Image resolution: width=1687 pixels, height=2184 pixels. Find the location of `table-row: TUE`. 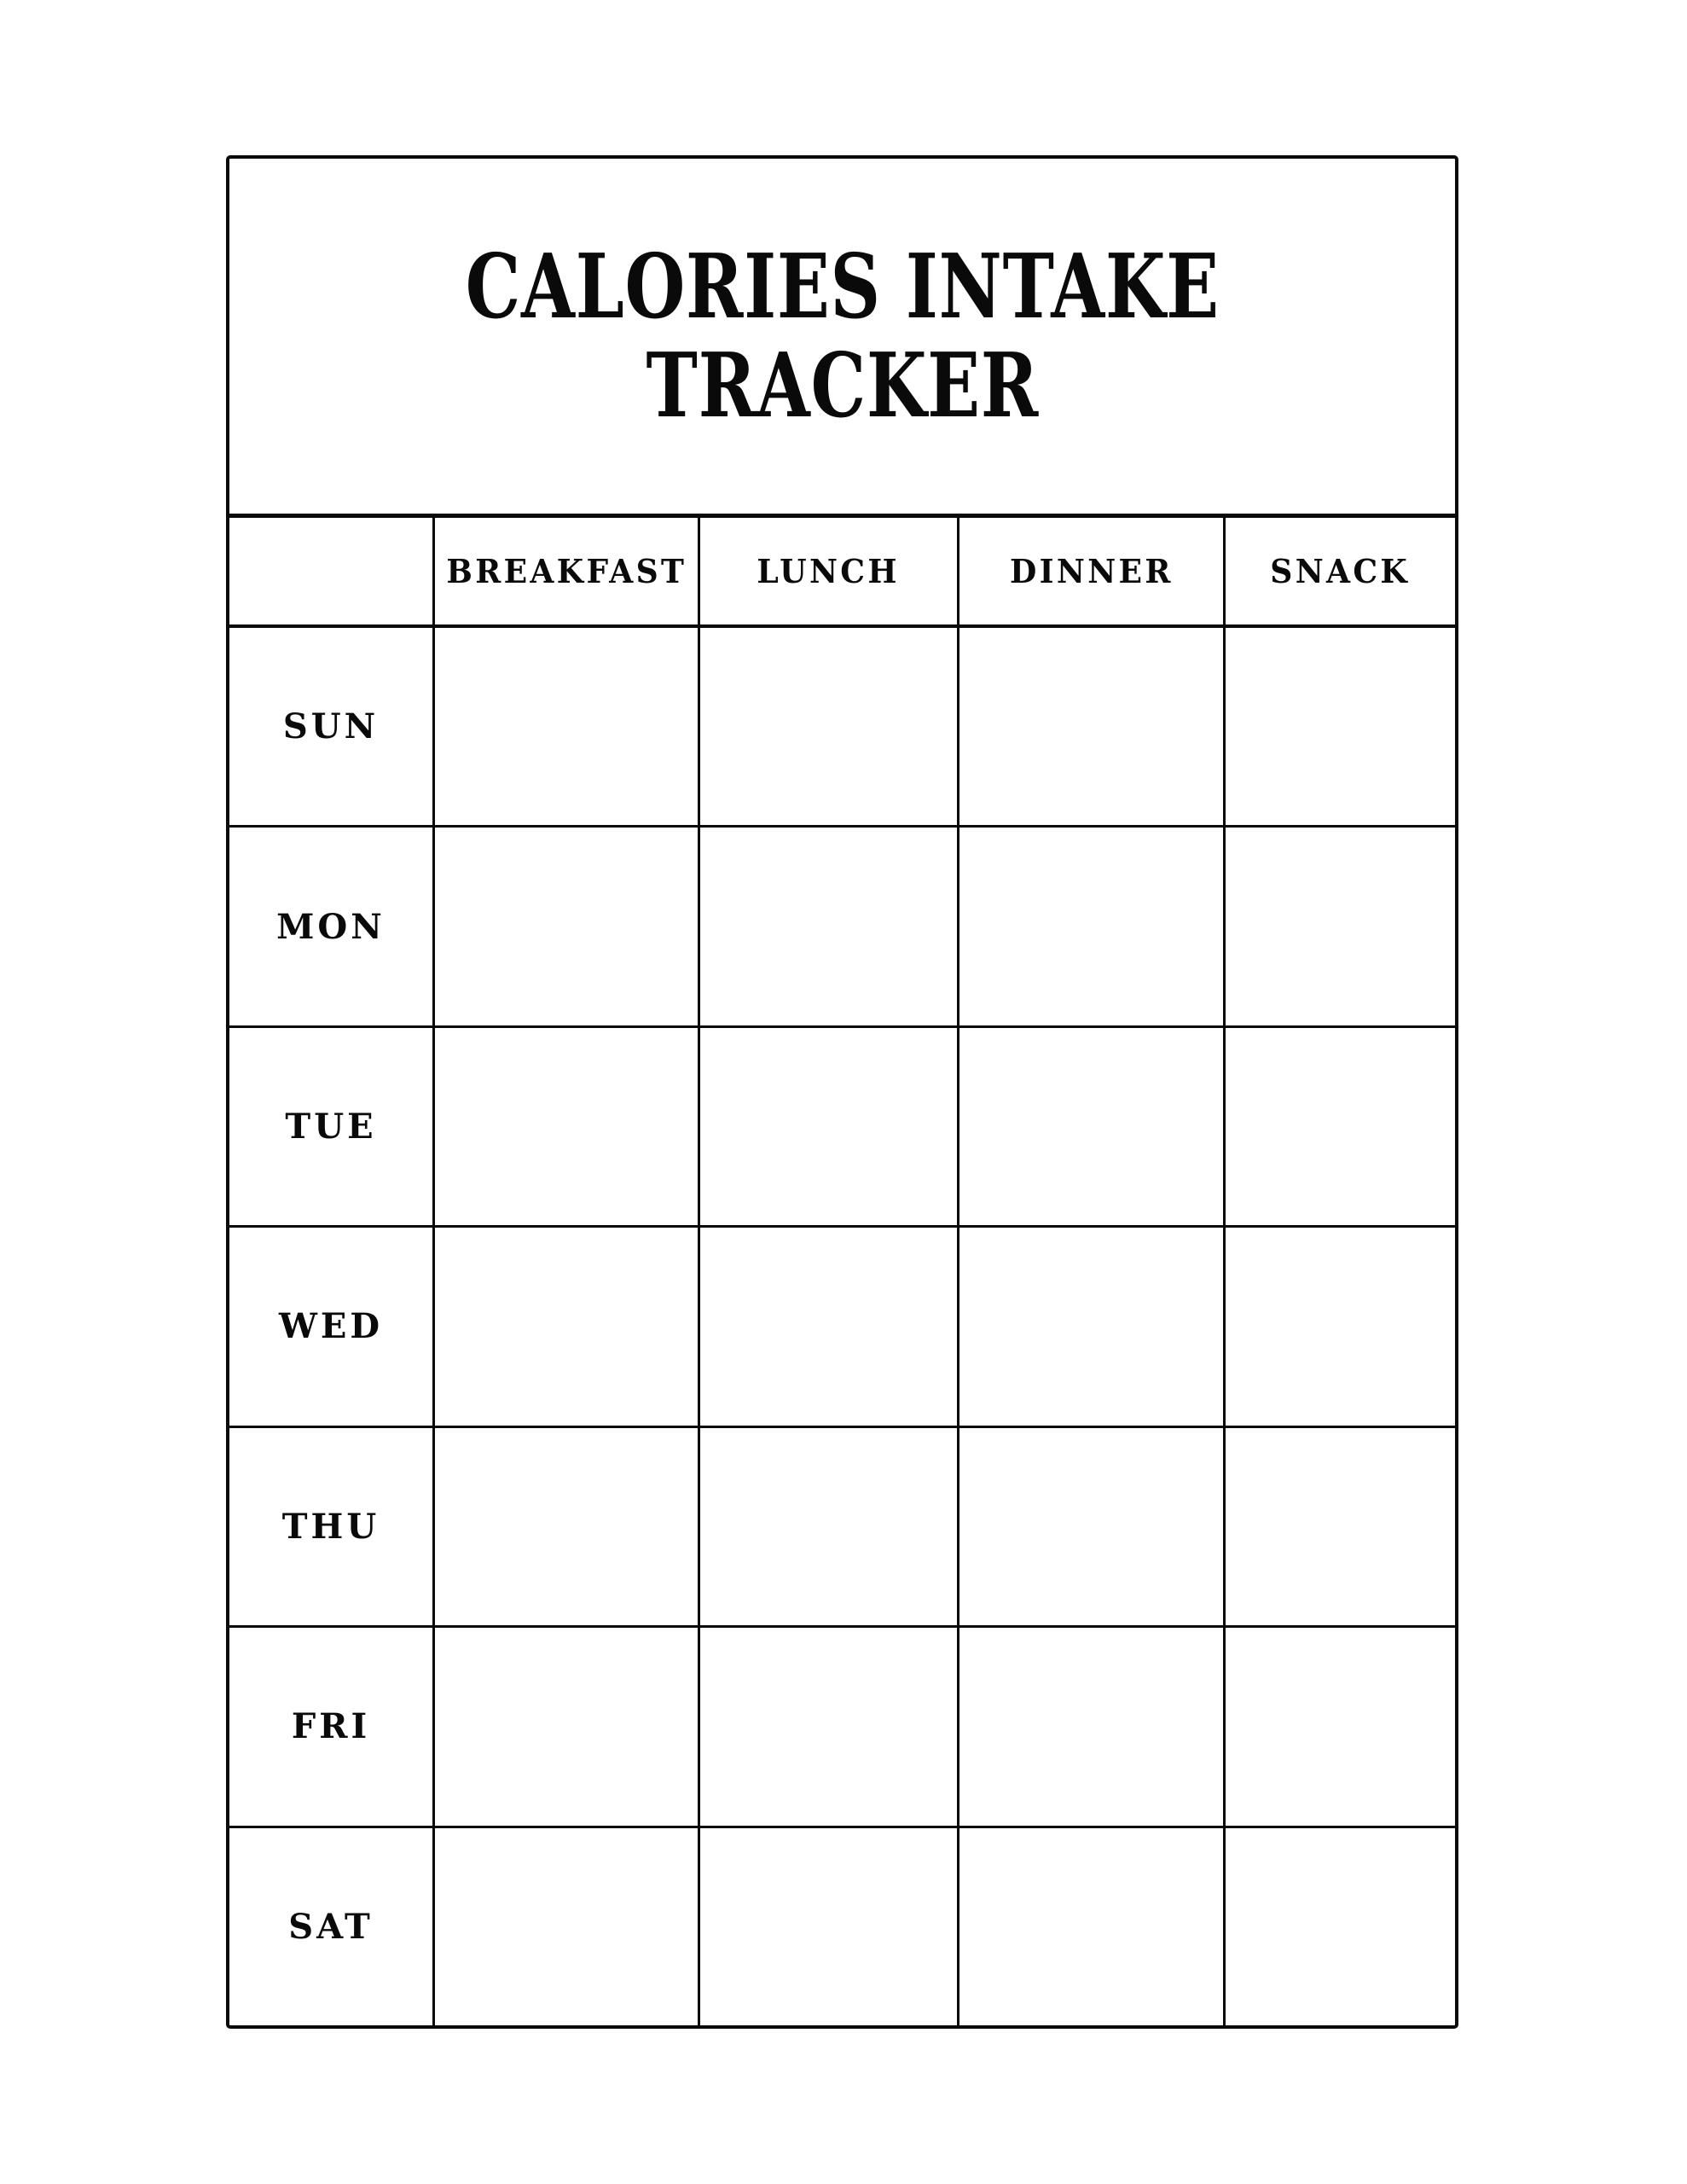

table-row: TUE is located at coordinates (842, 1127).